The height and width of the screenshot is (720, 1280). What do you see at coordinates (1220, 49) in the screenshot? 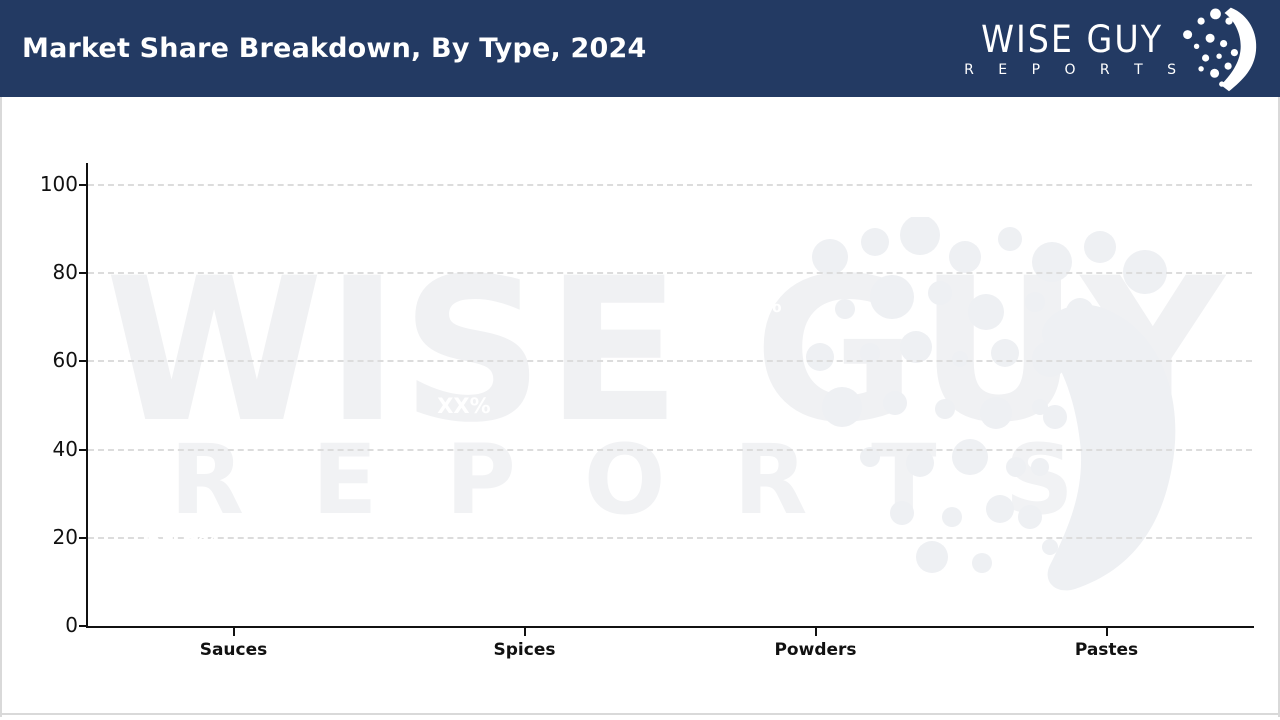
I see `dotted-head-icon` at bounding box center [1220, 49].